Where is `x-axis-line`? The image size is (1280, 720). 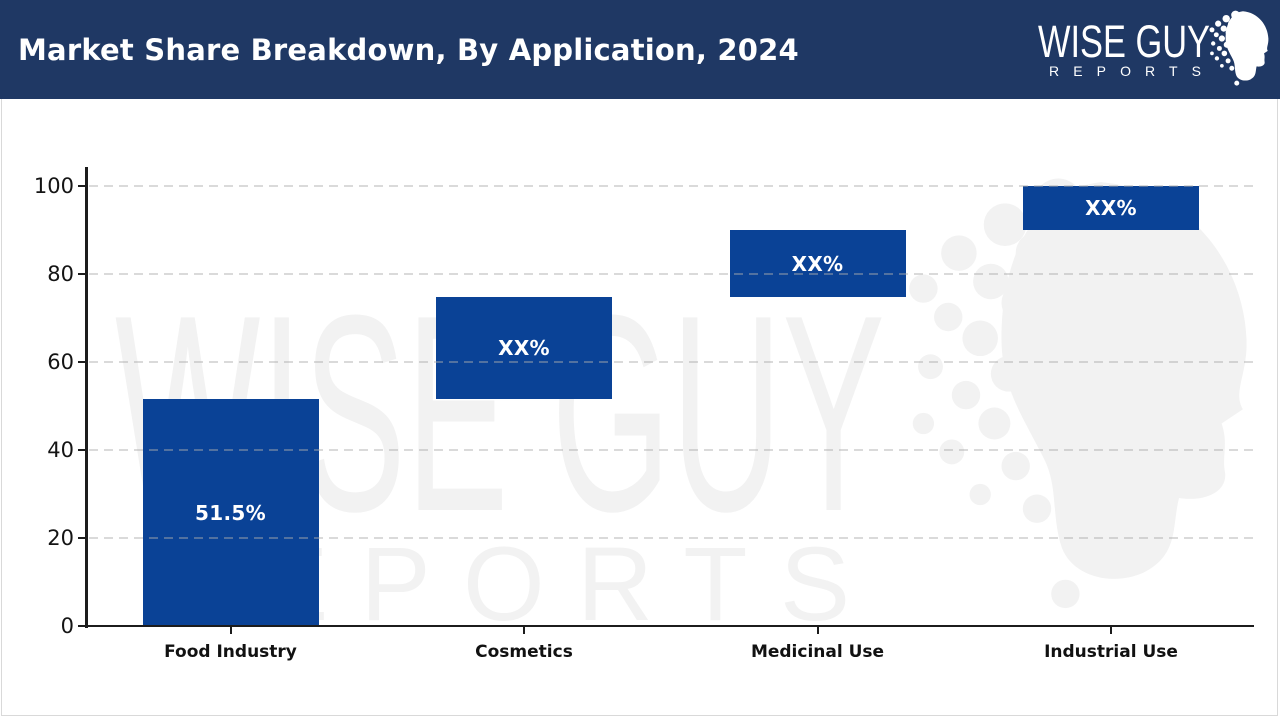 x-axis-line is located at coordinates (669, 625).